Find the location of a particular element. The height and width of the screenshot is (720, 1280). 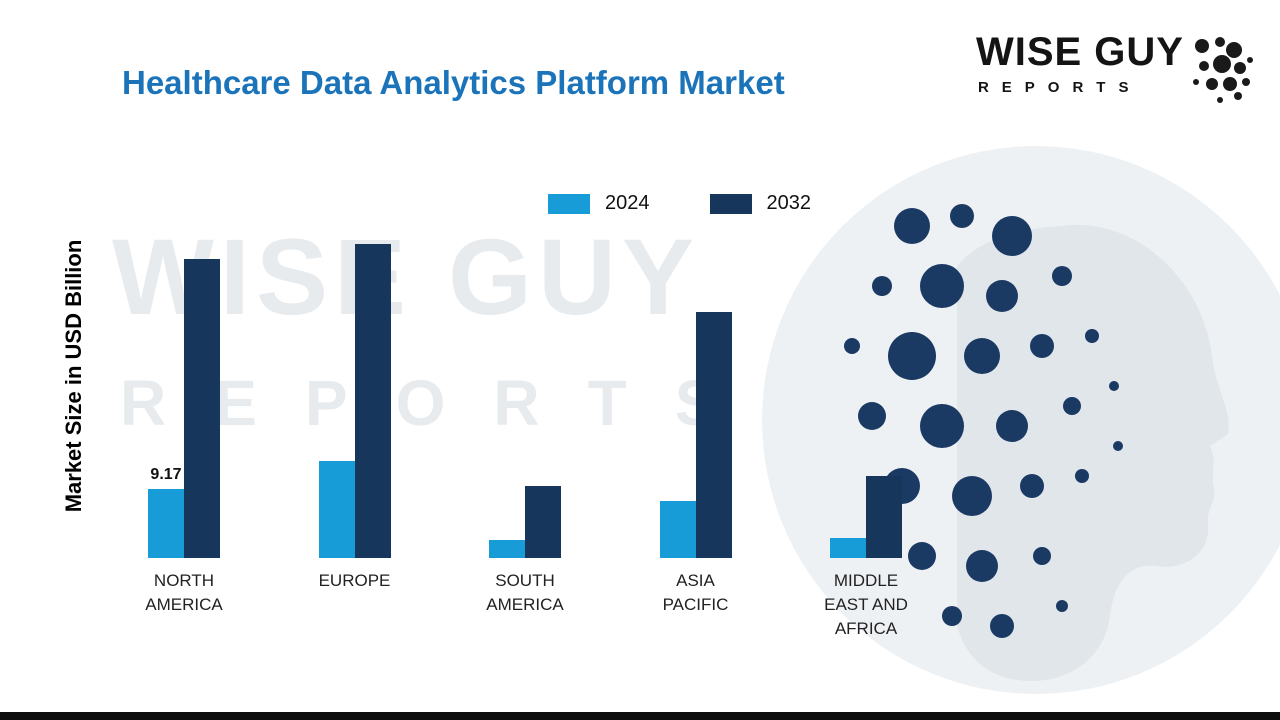

legend-label-2024: 2024 is located at coordinates (627, 203).